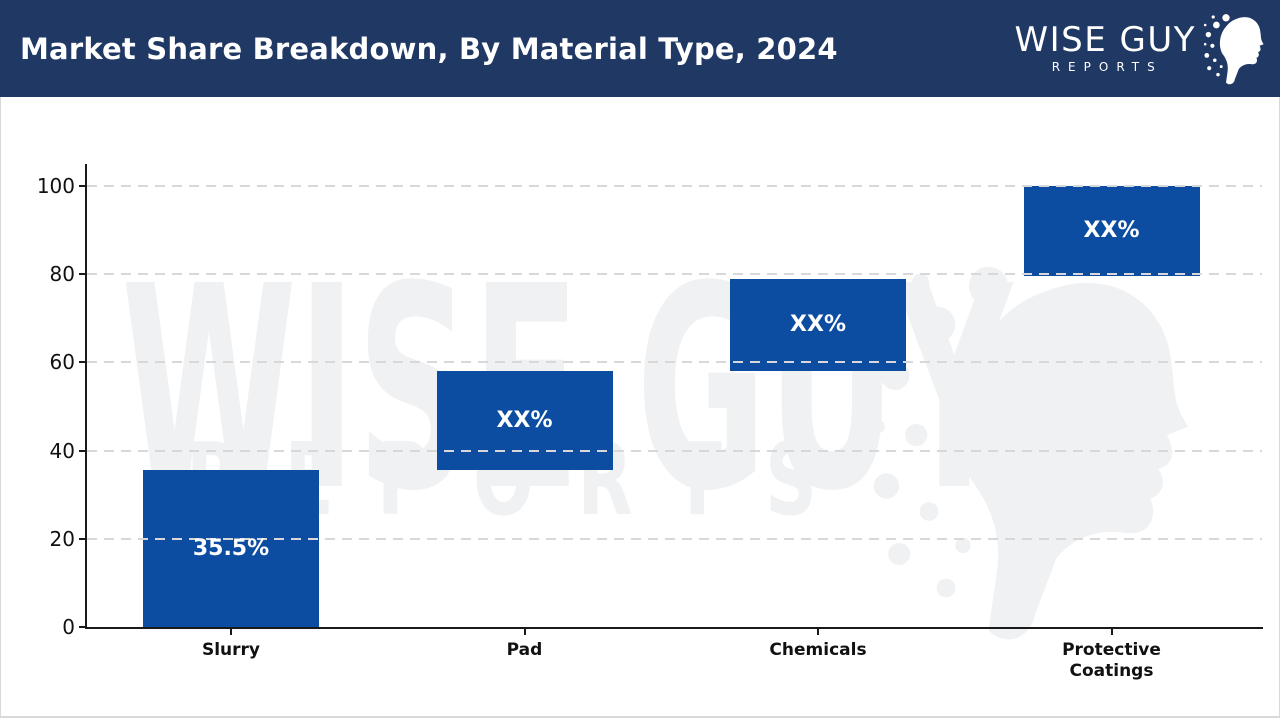 The width and height of the screenshot is (1280, 720). I want to click on bar-protective-coatings, so click(1111, 231).